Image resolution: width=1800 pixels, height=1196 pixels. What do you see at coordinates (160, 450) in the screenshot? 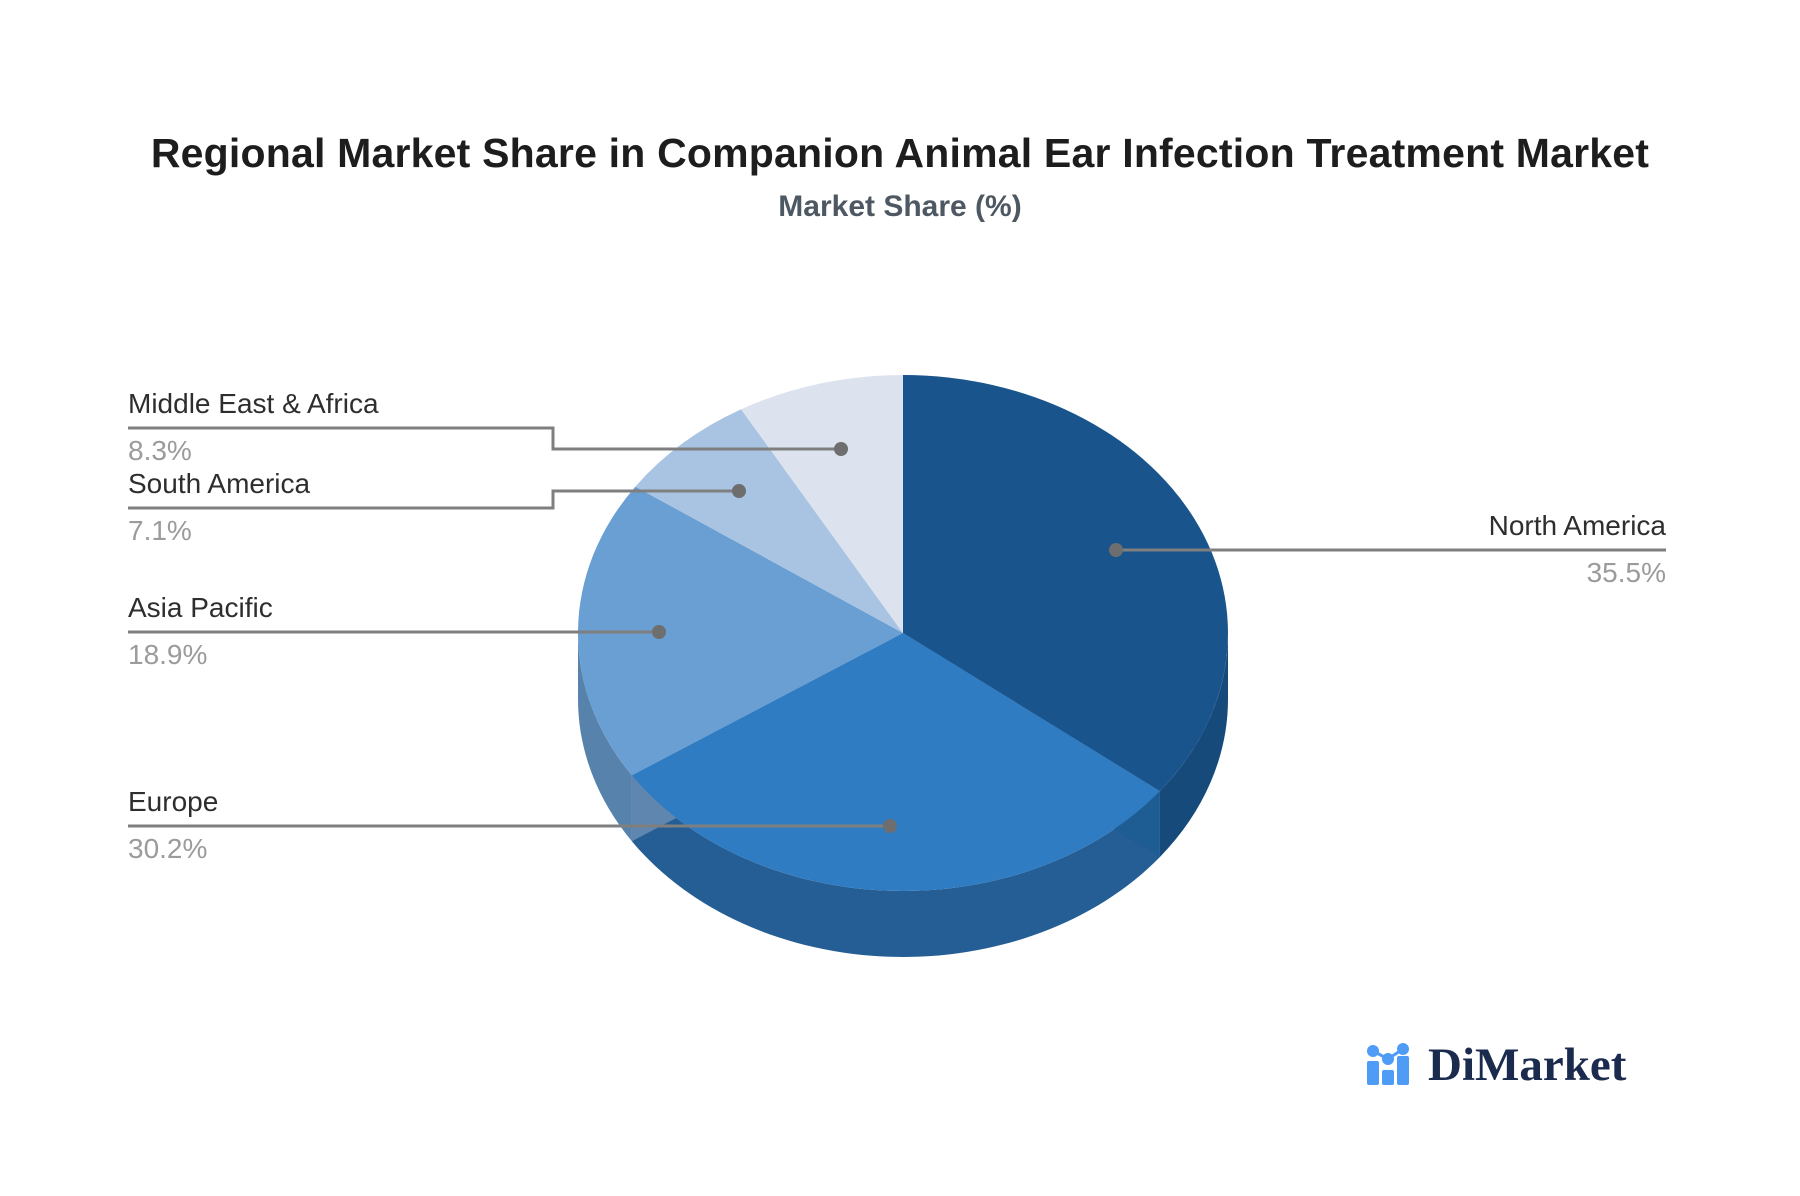
I see `slice-percent: 8.3%` at bounding box center [160, 450].